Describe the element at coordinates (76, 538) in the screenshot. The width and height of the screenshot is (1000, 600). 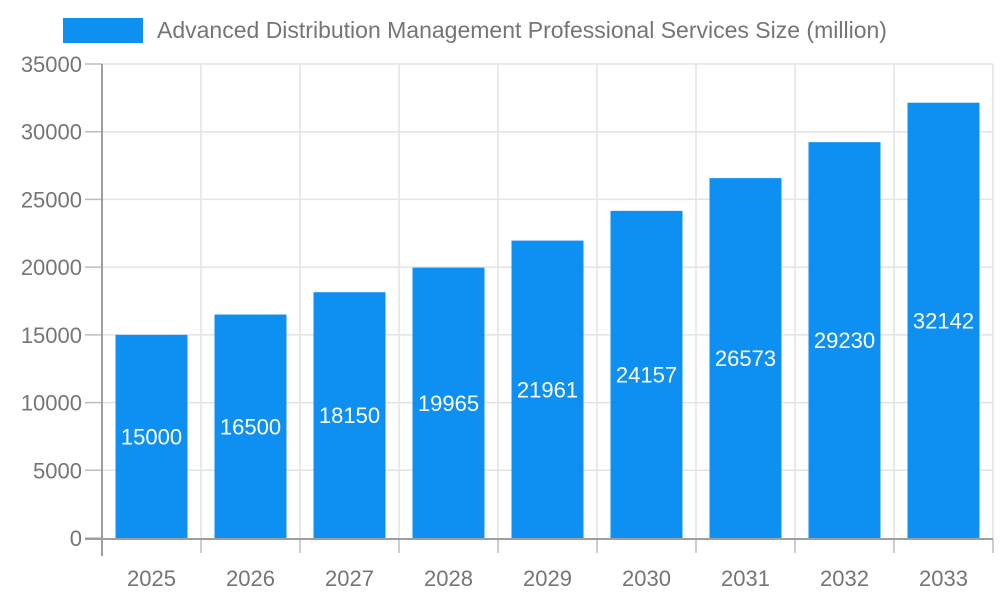
I see `y-tick-label: 0` at that location.